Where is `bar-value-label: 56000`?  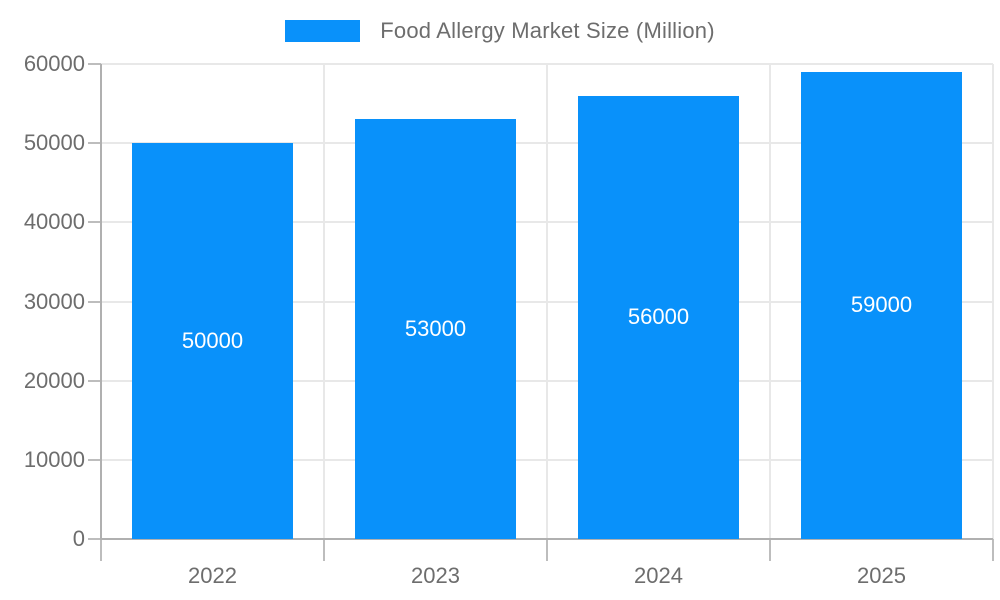
bar-value-label: 56000 is located at coordinates (658, 317).